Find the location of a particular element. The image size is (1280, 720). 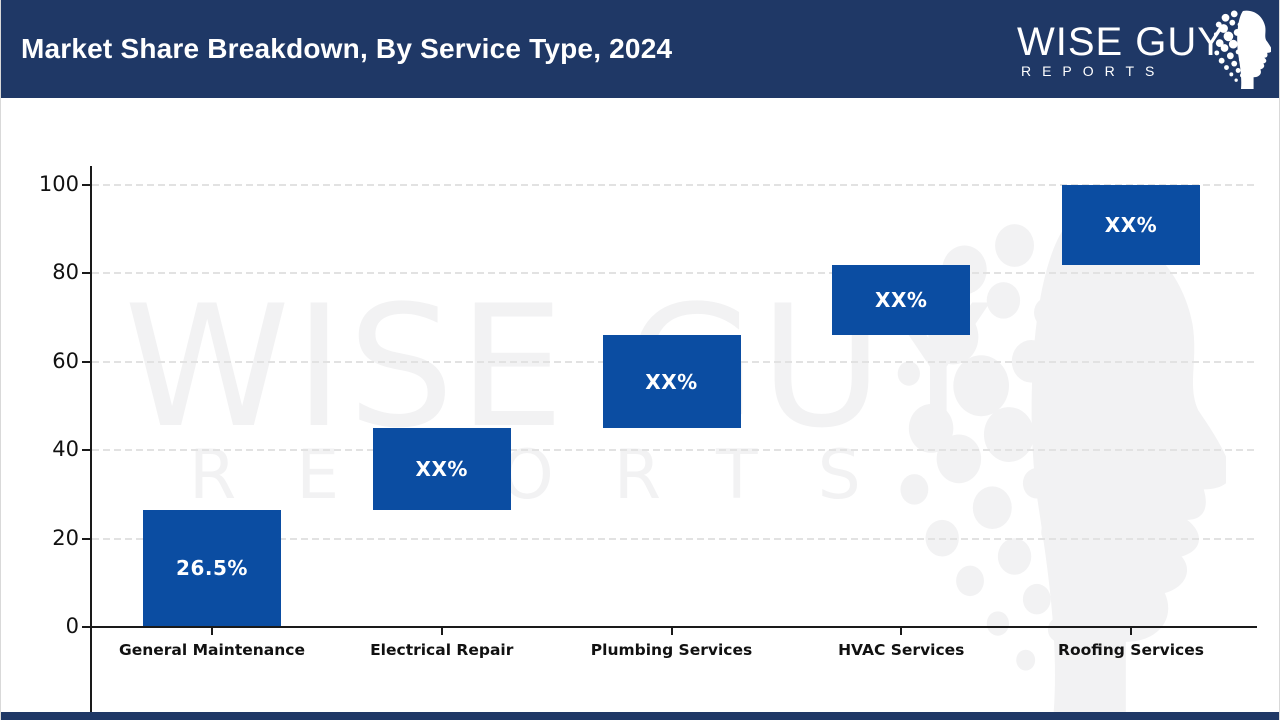

y-tick-label: 80 is located at coordinates (65, 272).